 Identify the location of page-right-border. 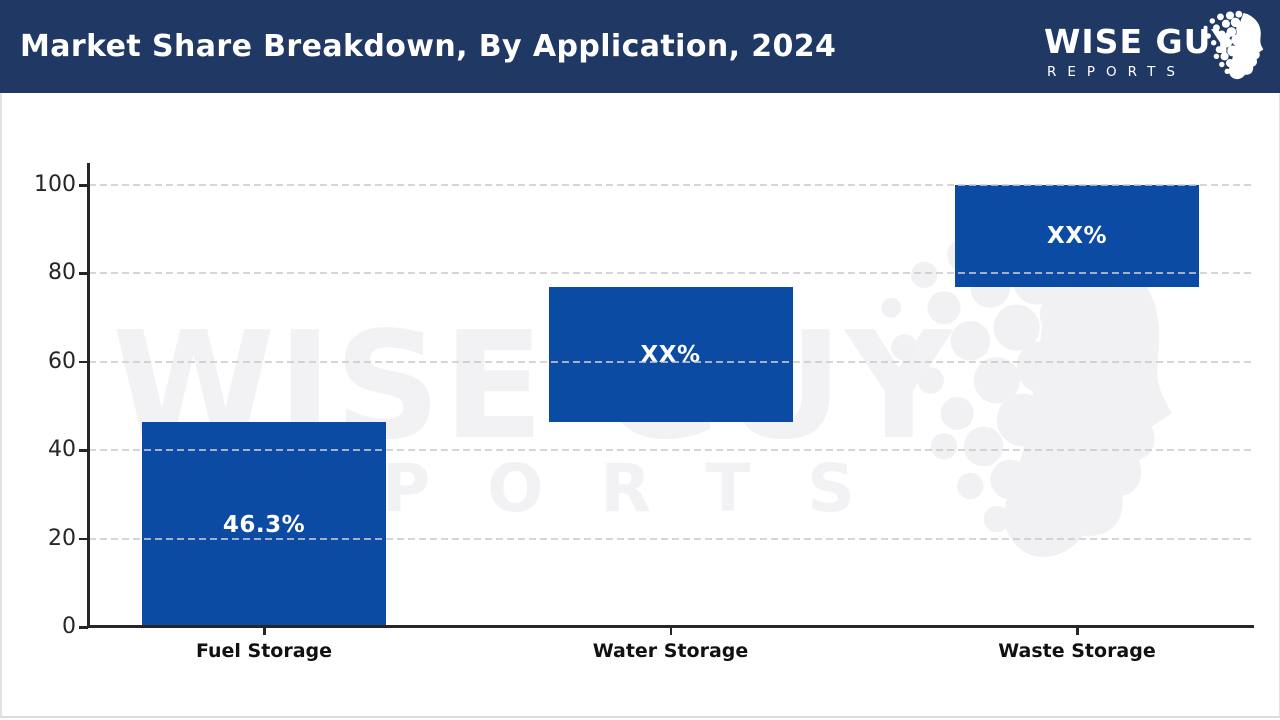
(1279, 405).